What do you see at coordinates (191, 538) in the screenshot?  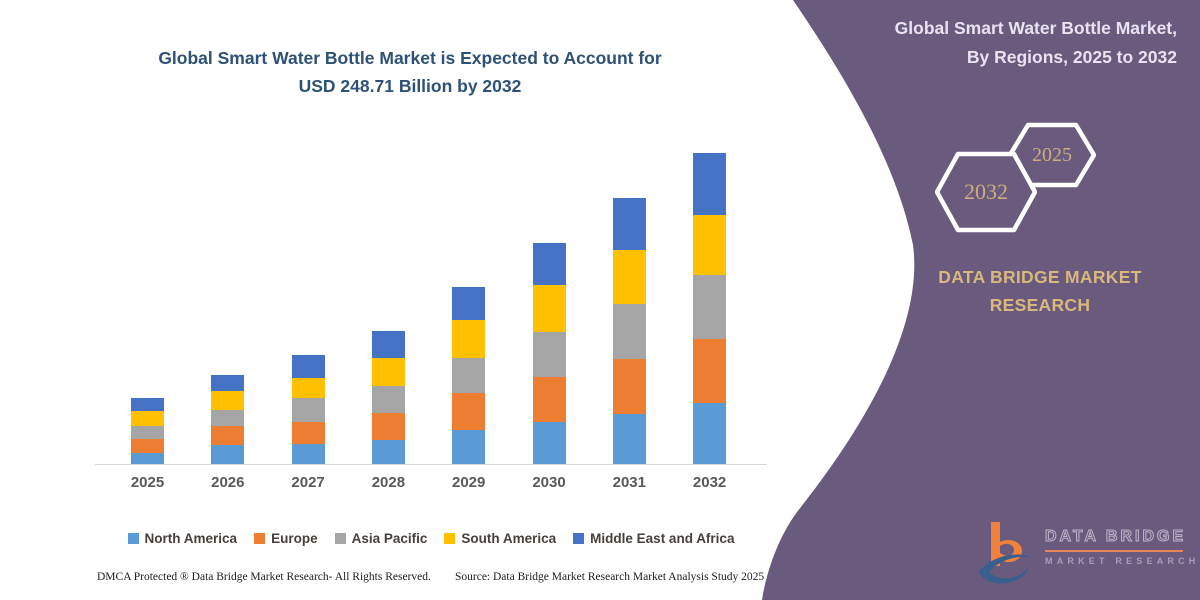 I see `legend-label: North America` at bounding box center [191, 538].